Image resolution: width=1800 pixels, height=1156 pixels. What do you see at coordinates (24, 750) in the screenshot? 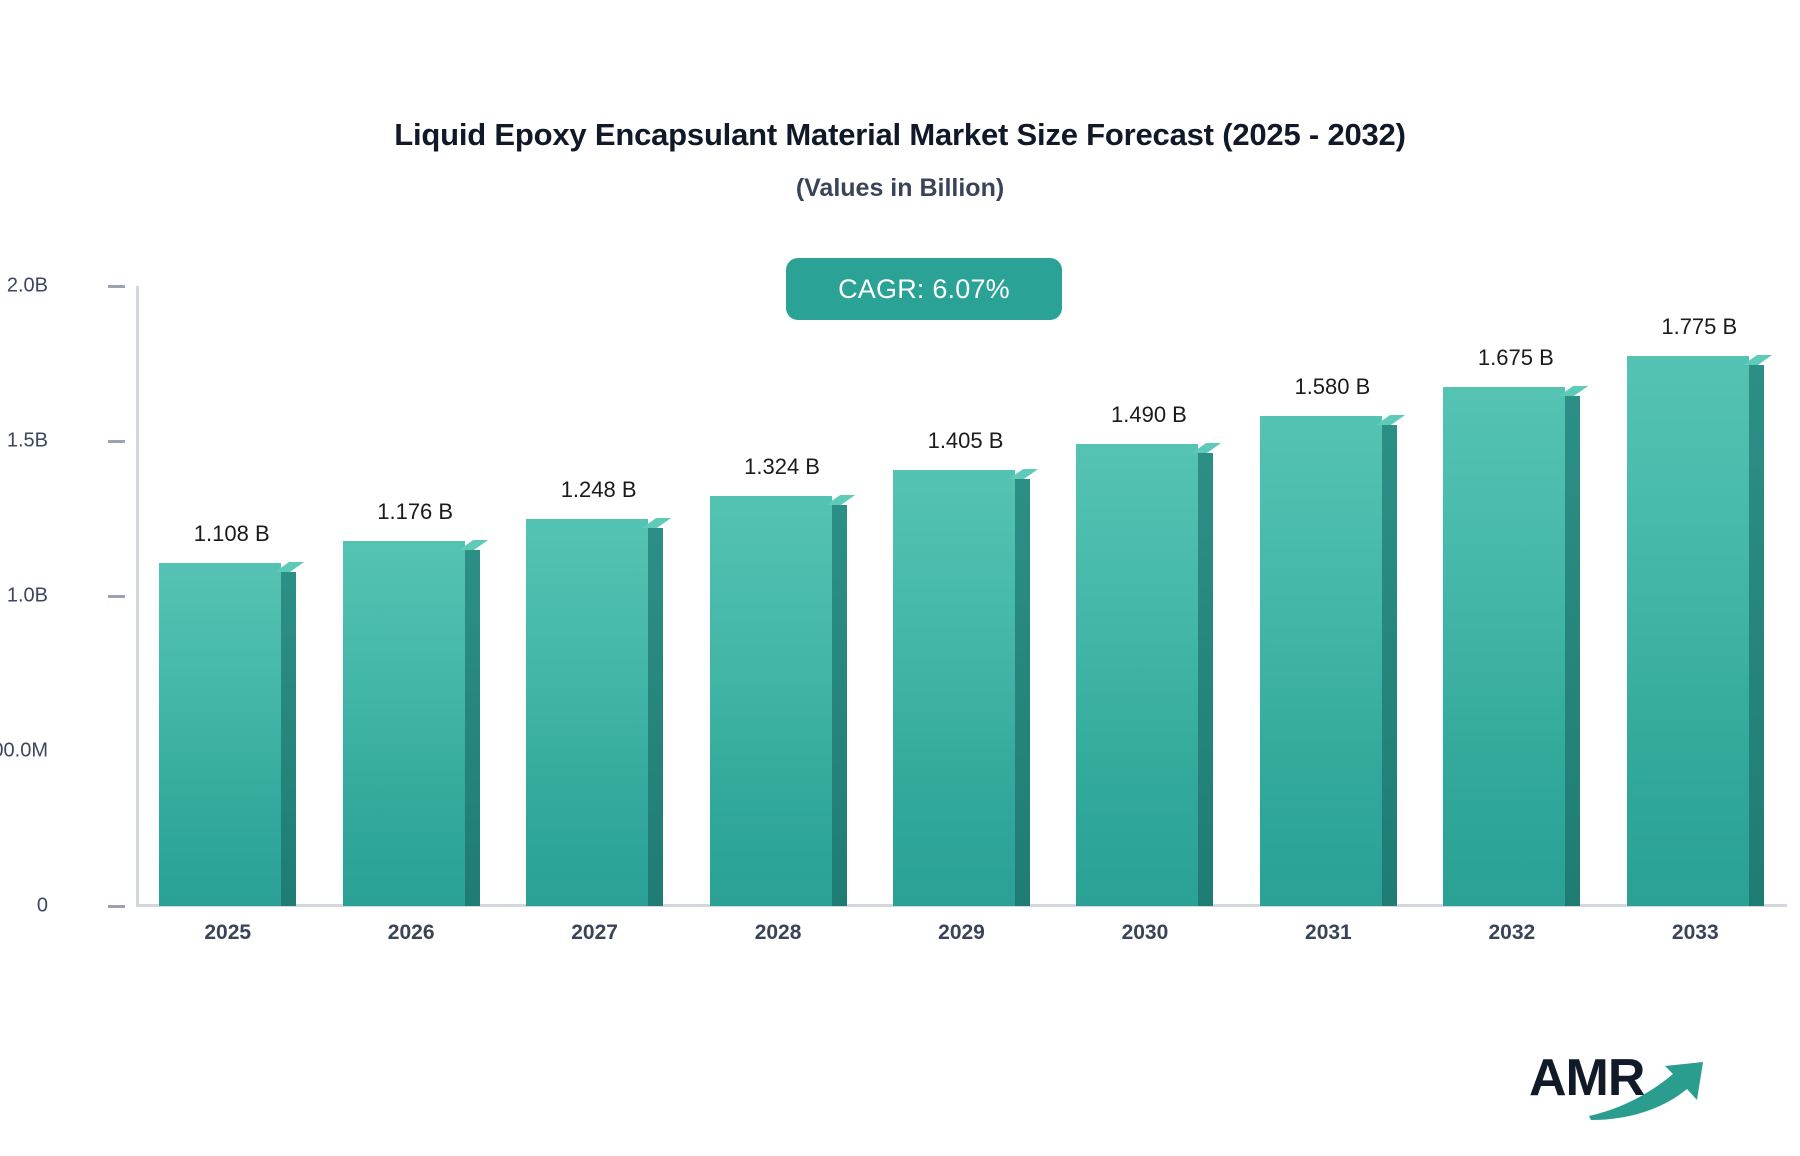
I see `y-axis-tick-label: 500.0M` at bounding box center [24, 750].